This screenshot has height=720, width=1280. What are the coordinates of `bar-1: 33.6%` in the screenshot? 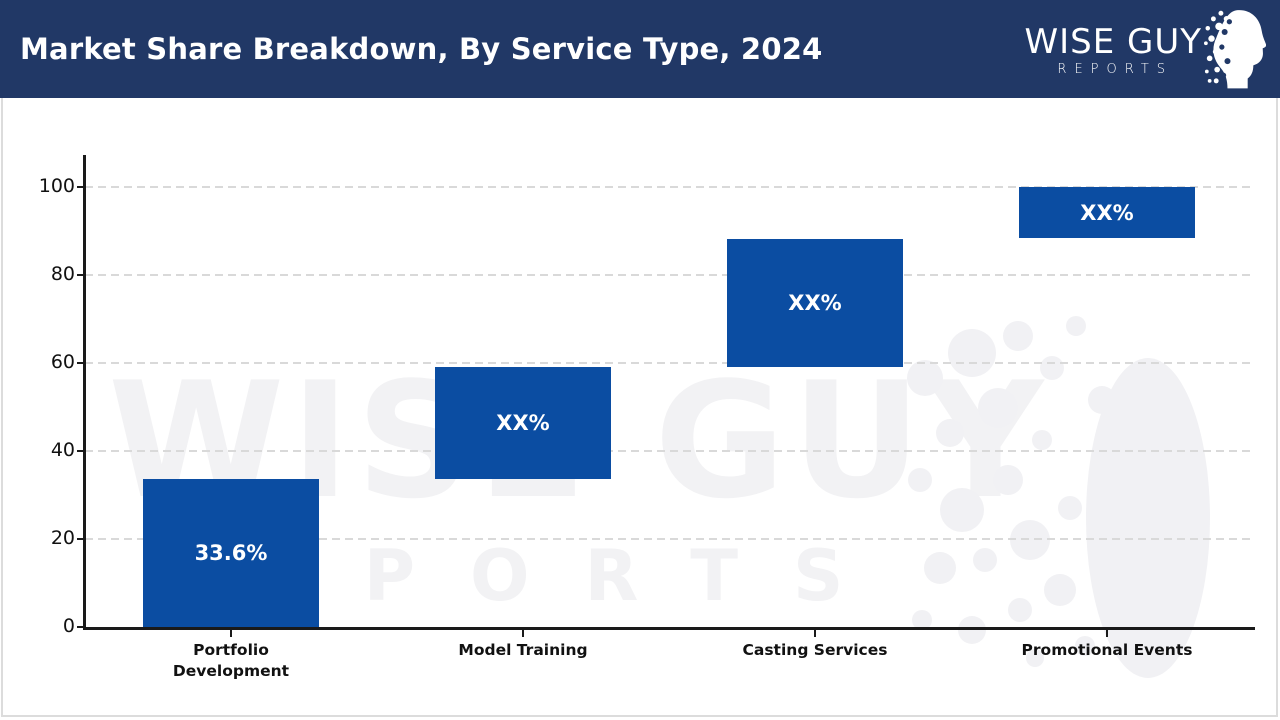 It's located at (231, 553).